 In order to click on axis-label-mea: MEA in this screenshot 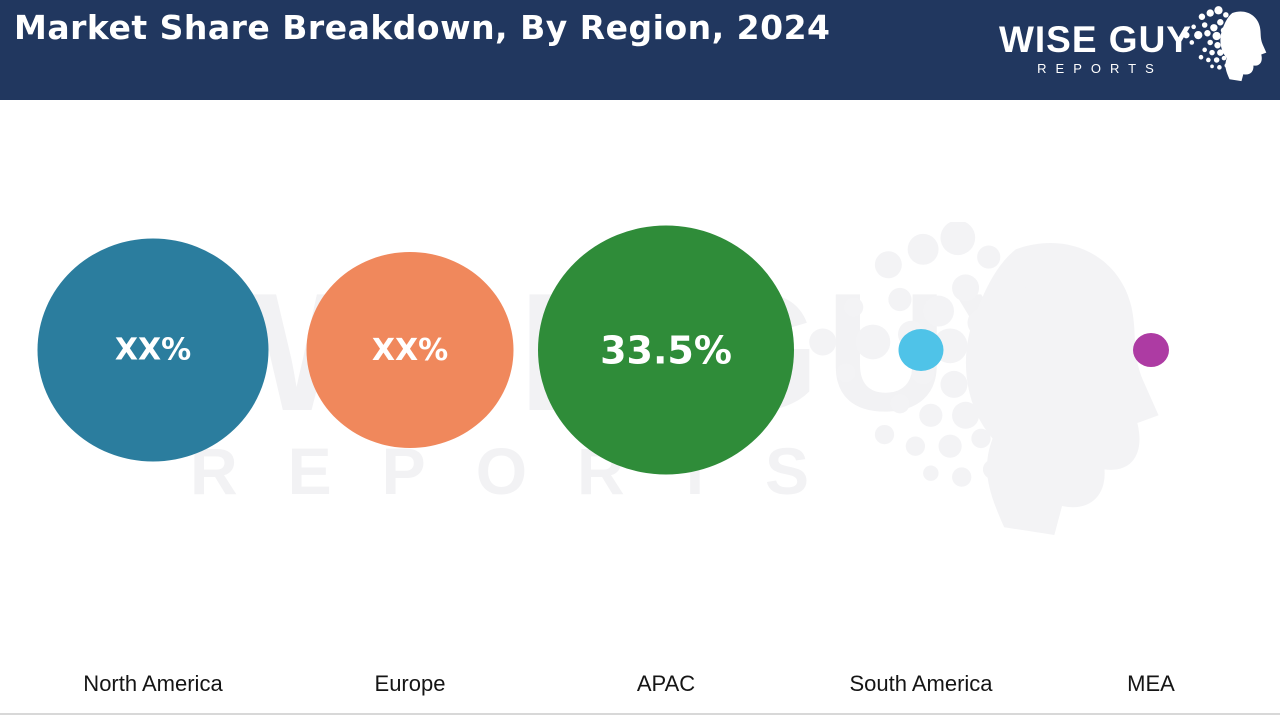, I will do `click(1151, 683)`.